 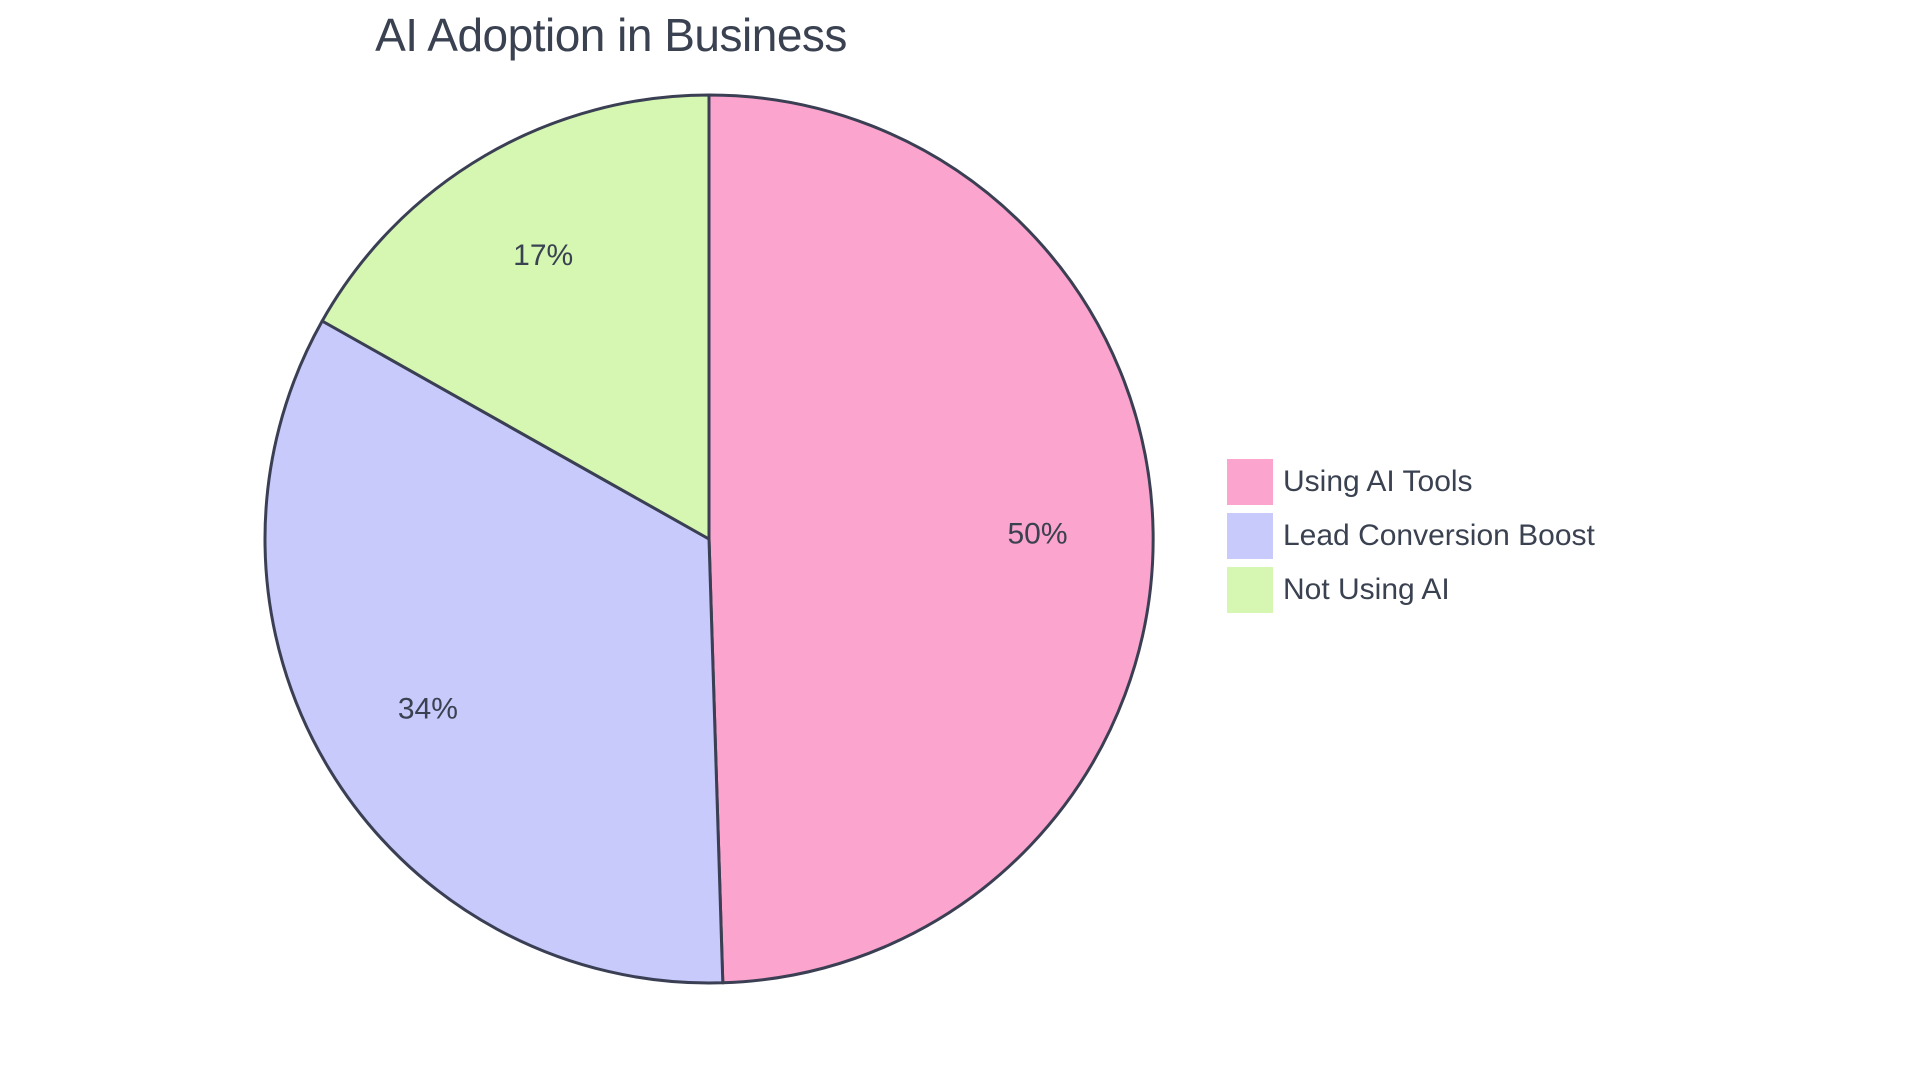 I want to click on legend-item: Lead Conversion Boost, so click(x=1411, y=536).